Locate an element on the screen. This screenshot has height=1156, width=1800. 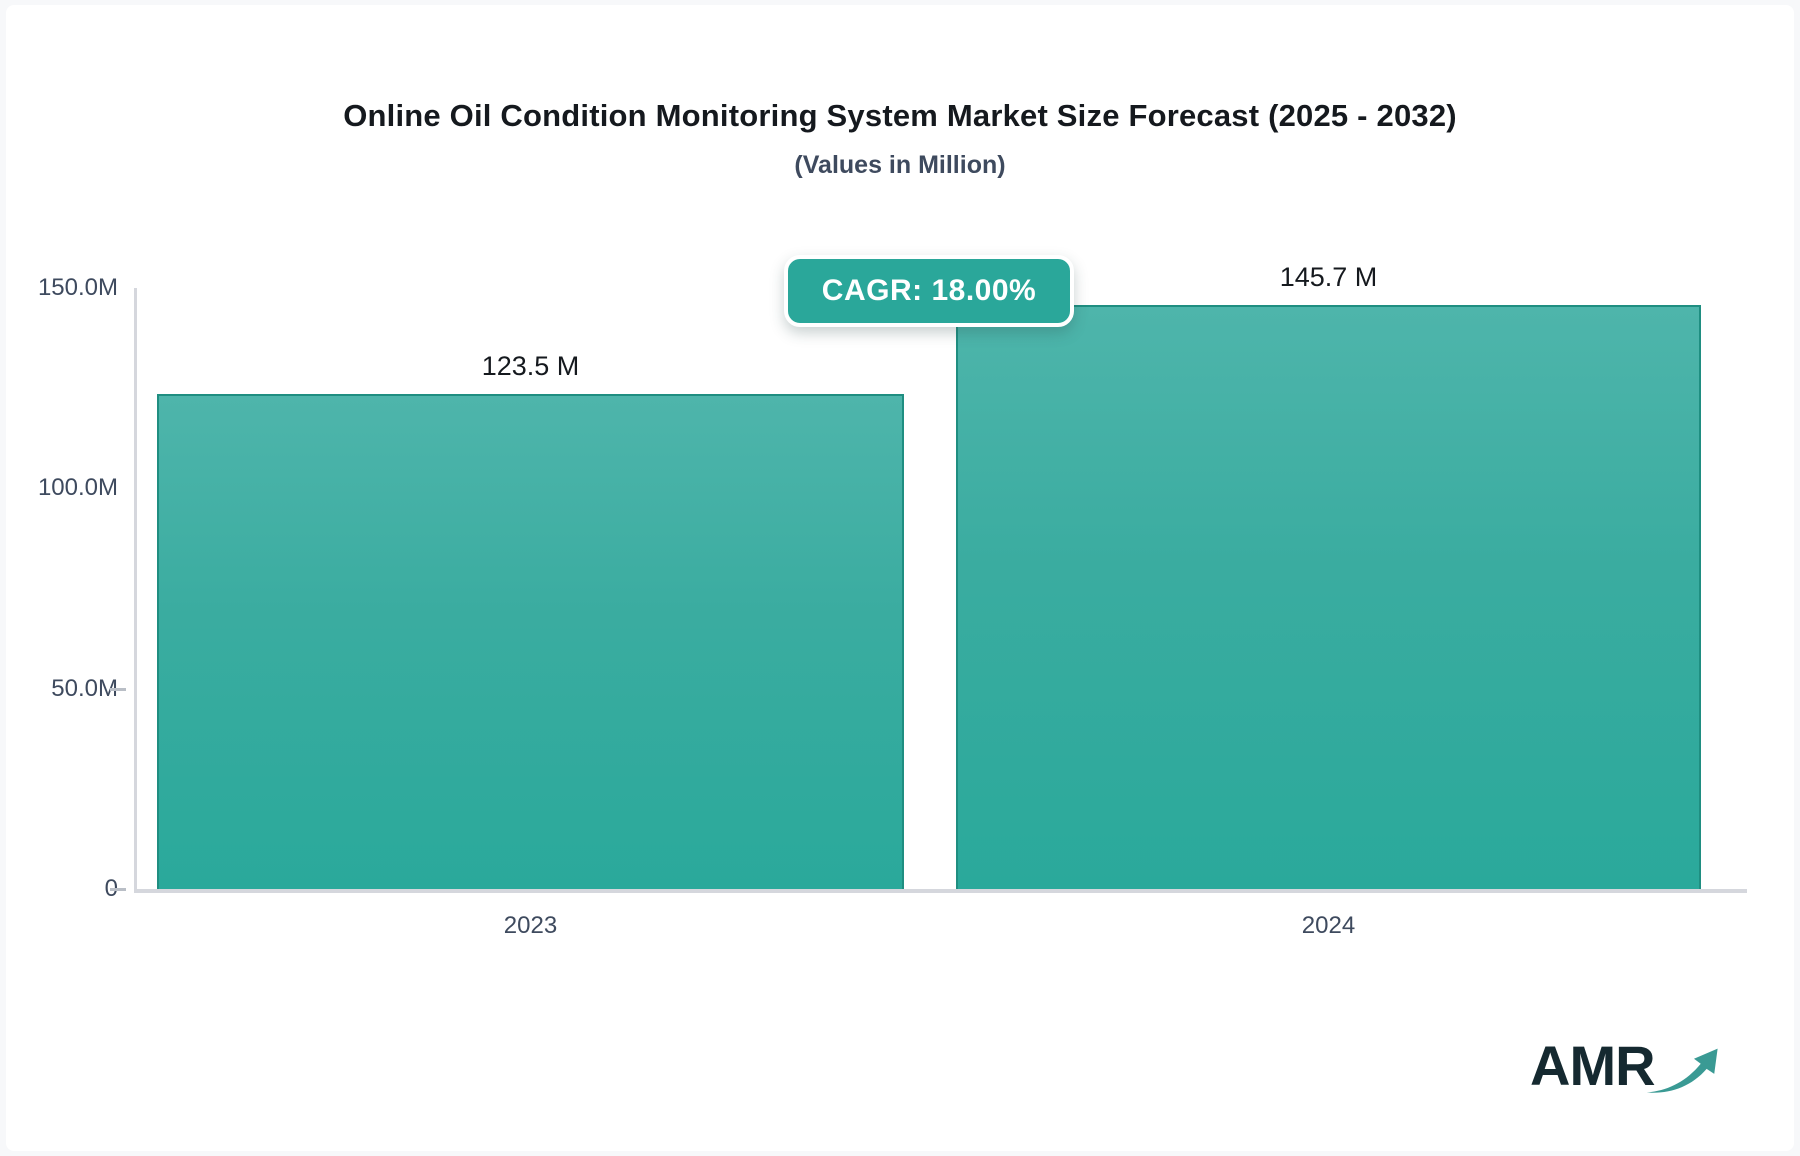
cagr-badge: CAGR: 18.00% is located at coordinates (929, 291).